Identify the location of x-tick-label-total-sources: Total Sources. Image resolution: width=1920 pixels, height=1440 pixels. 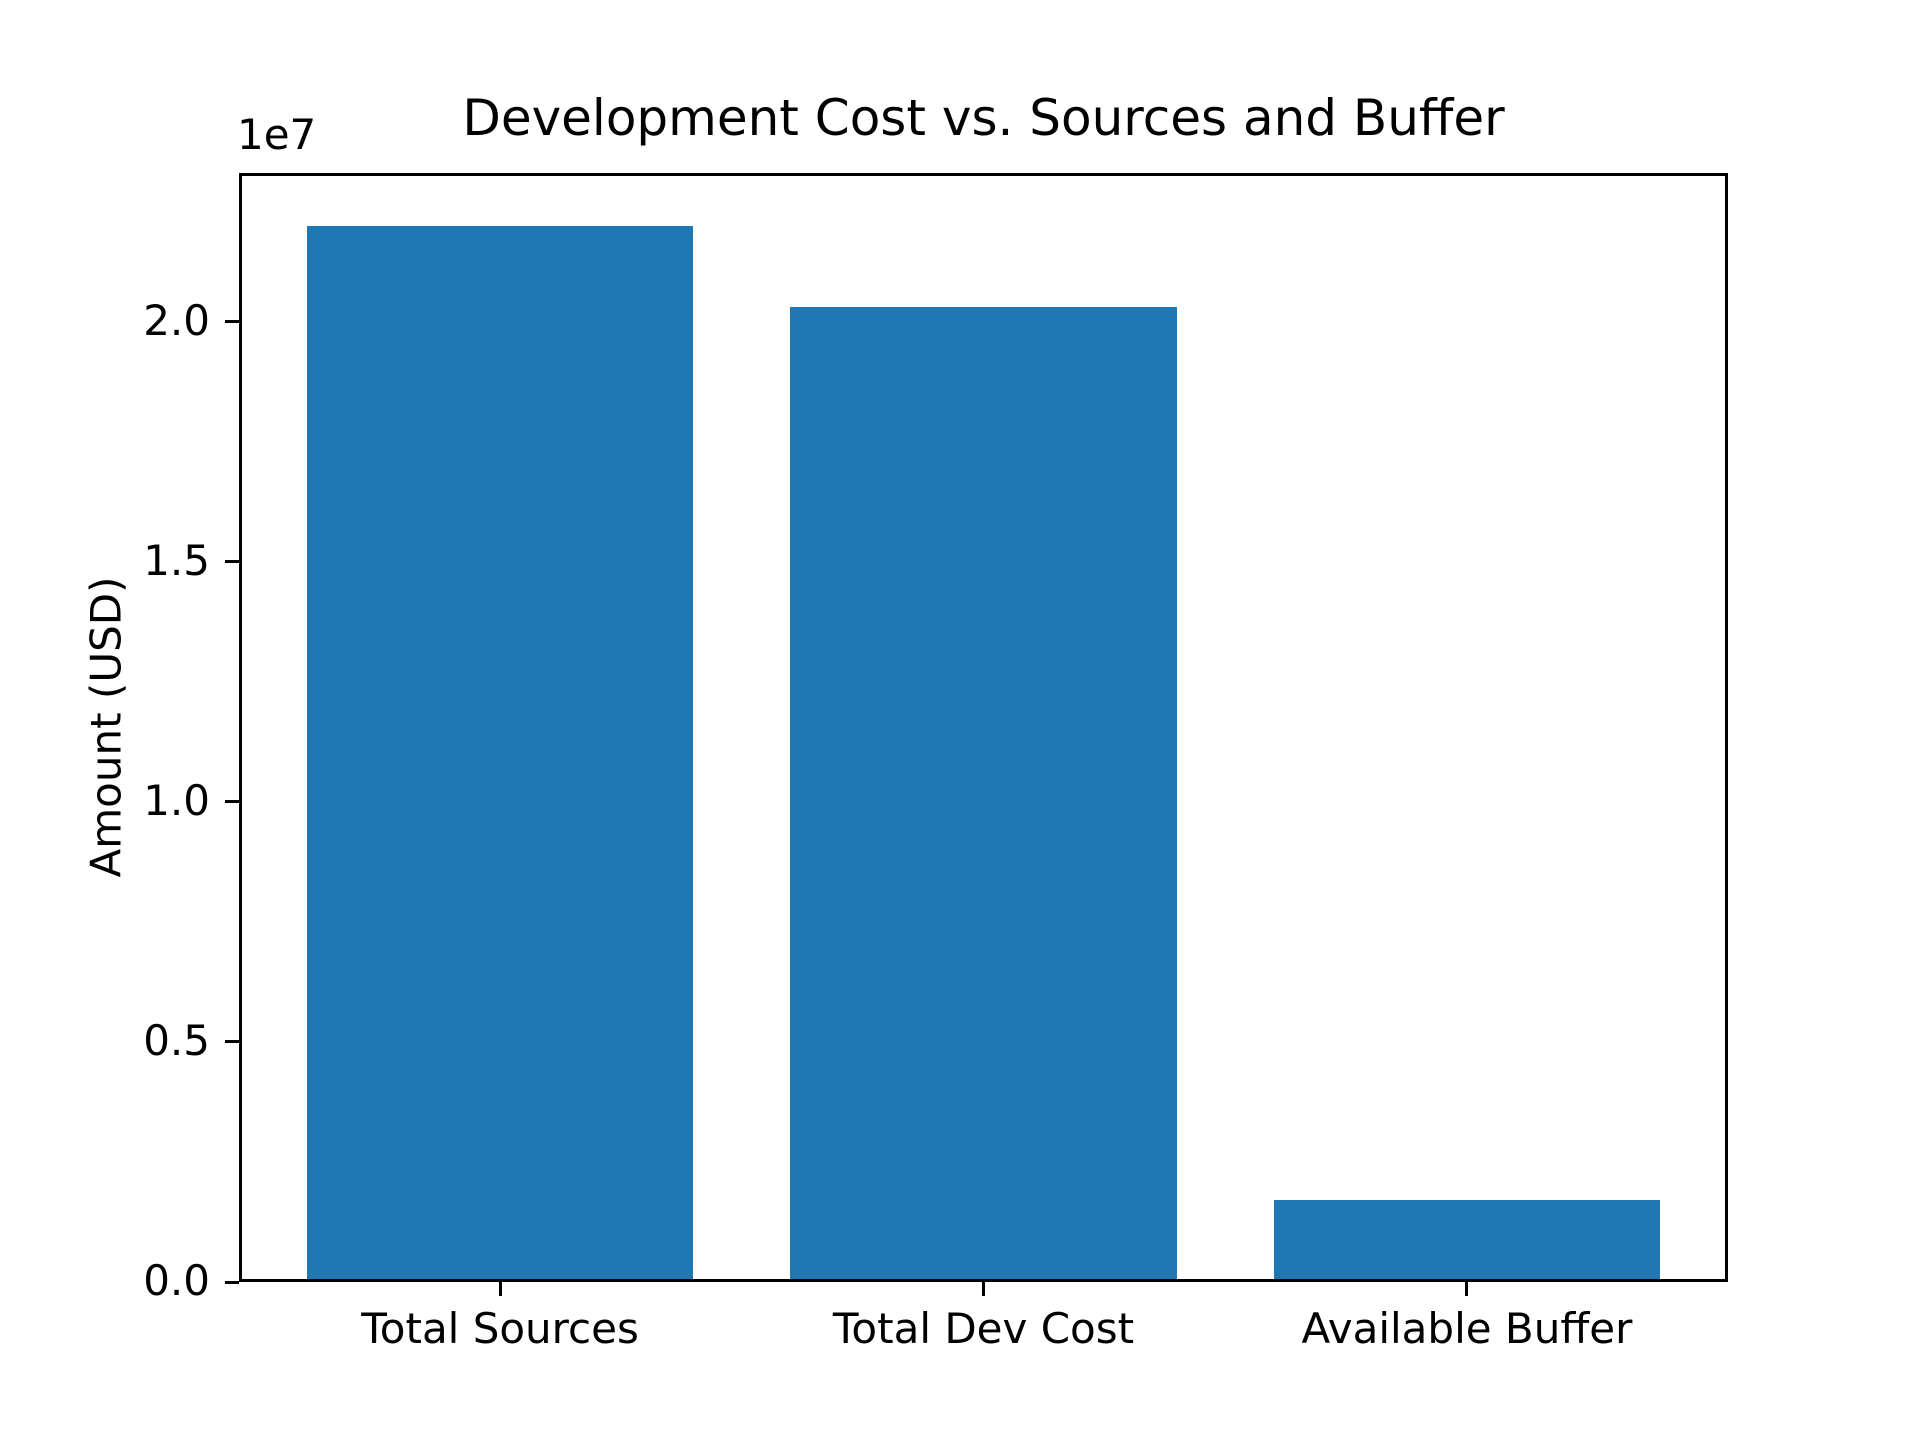
(500, 1328).